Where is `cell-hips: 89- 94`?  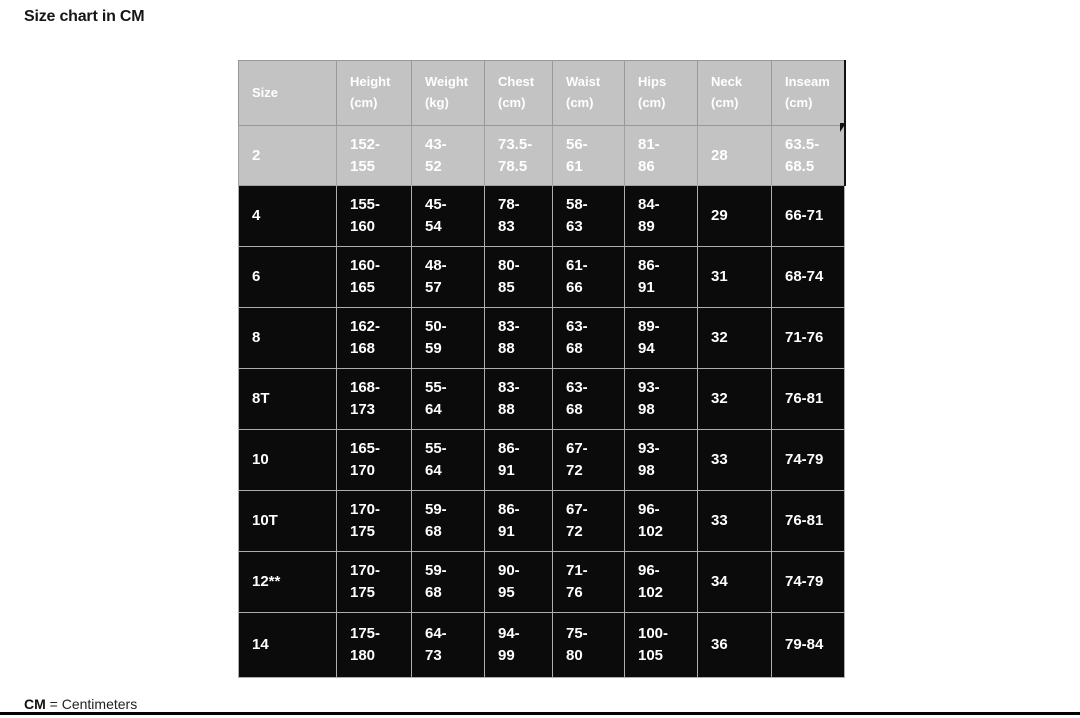
cell-hips: 89- 94 is located at coordinates (661, 338).